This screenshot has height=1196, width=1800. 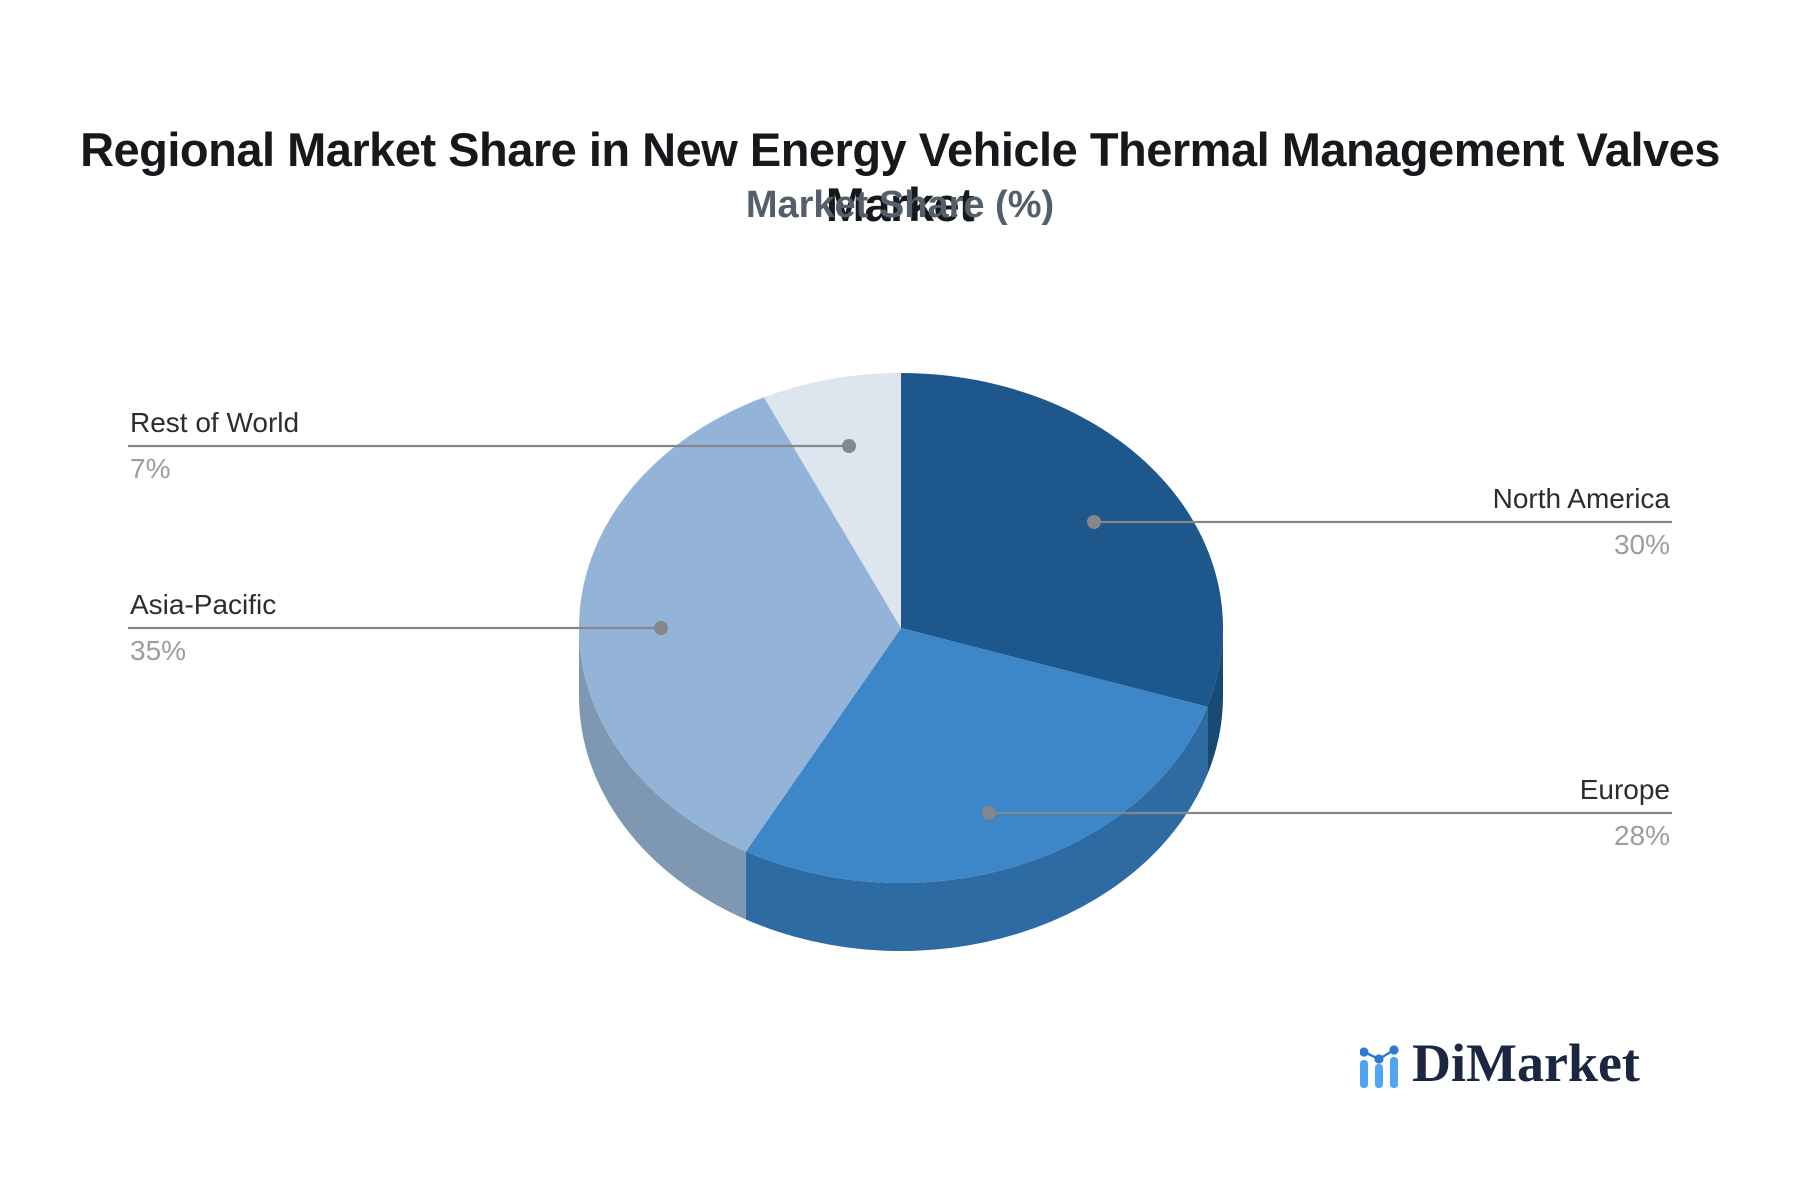 What do you see at coordinates (1215, 701) in the screenshot?
I see `pie-slice-side-north-america` at bounding box center [1215, 701].